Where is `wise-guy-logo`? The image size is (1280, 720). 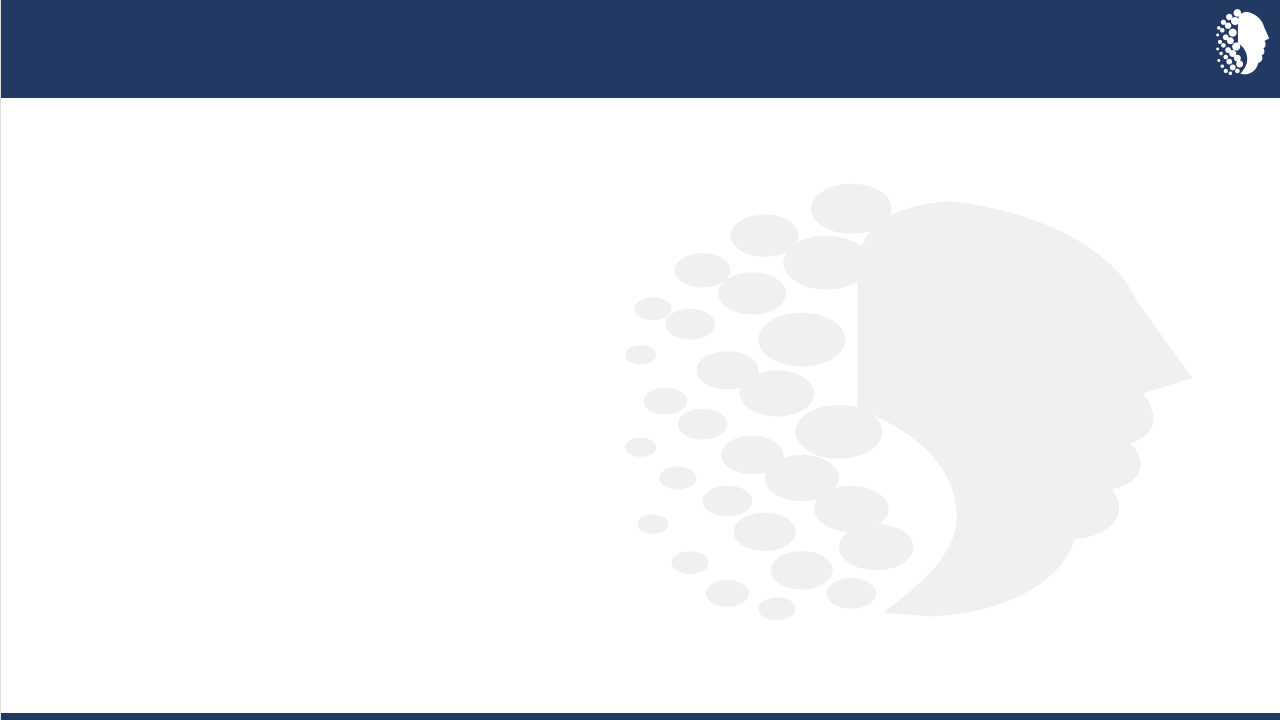 wise-guy-logo is located at coordinates (1237, 46).